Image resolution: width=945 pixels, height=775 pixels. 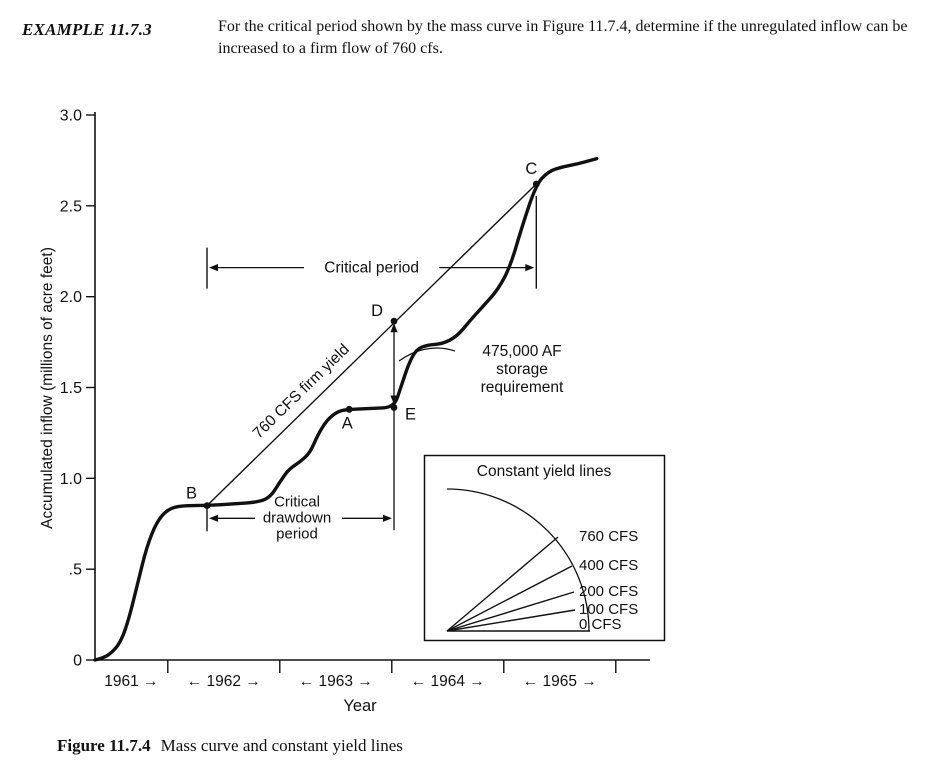 I want to click on inset-title: Constant yield lines, so click(x=544, y=471).